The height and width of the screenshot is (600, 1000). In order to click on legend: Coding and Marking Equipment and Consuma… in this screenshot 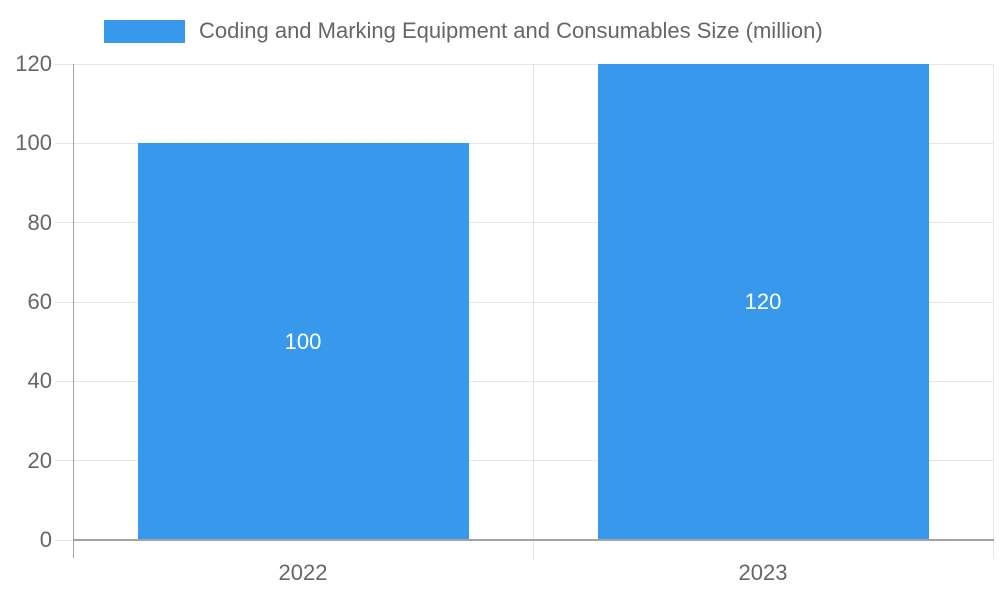, I will do `click(463, 31)`.